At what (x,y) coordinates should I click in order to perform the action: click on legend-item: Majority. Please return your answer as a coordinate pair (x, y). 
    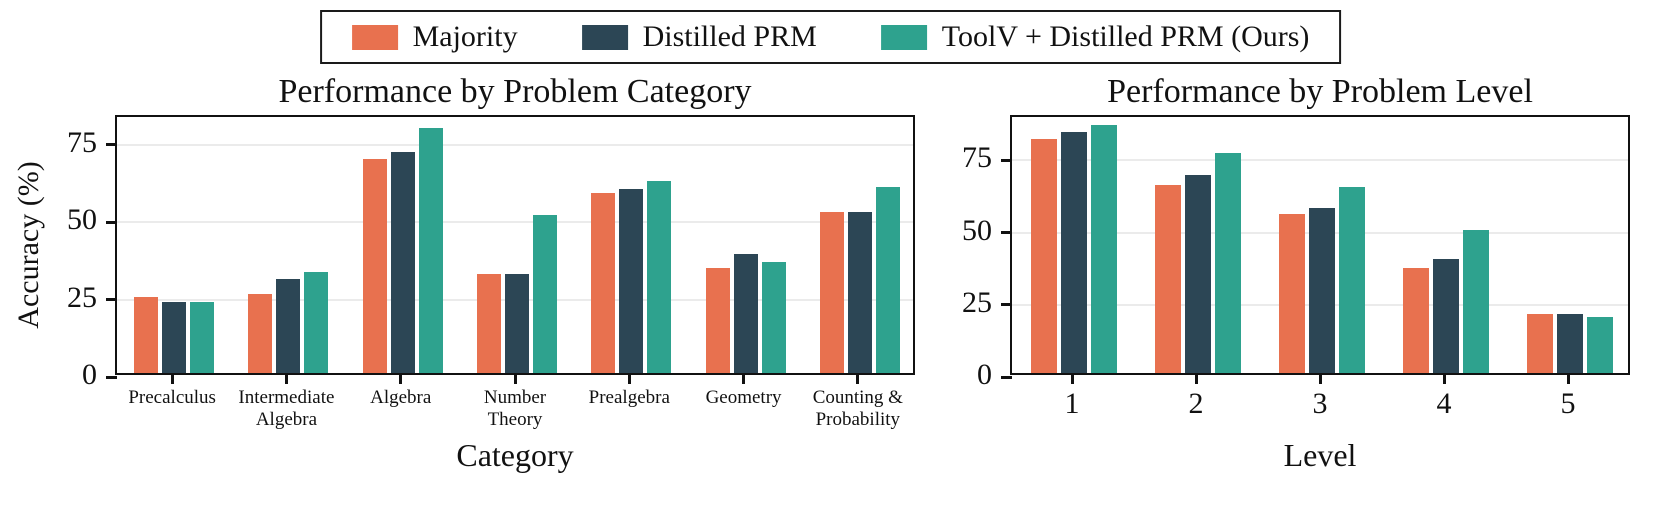
    Looking at the image, I should click on (434, 36).